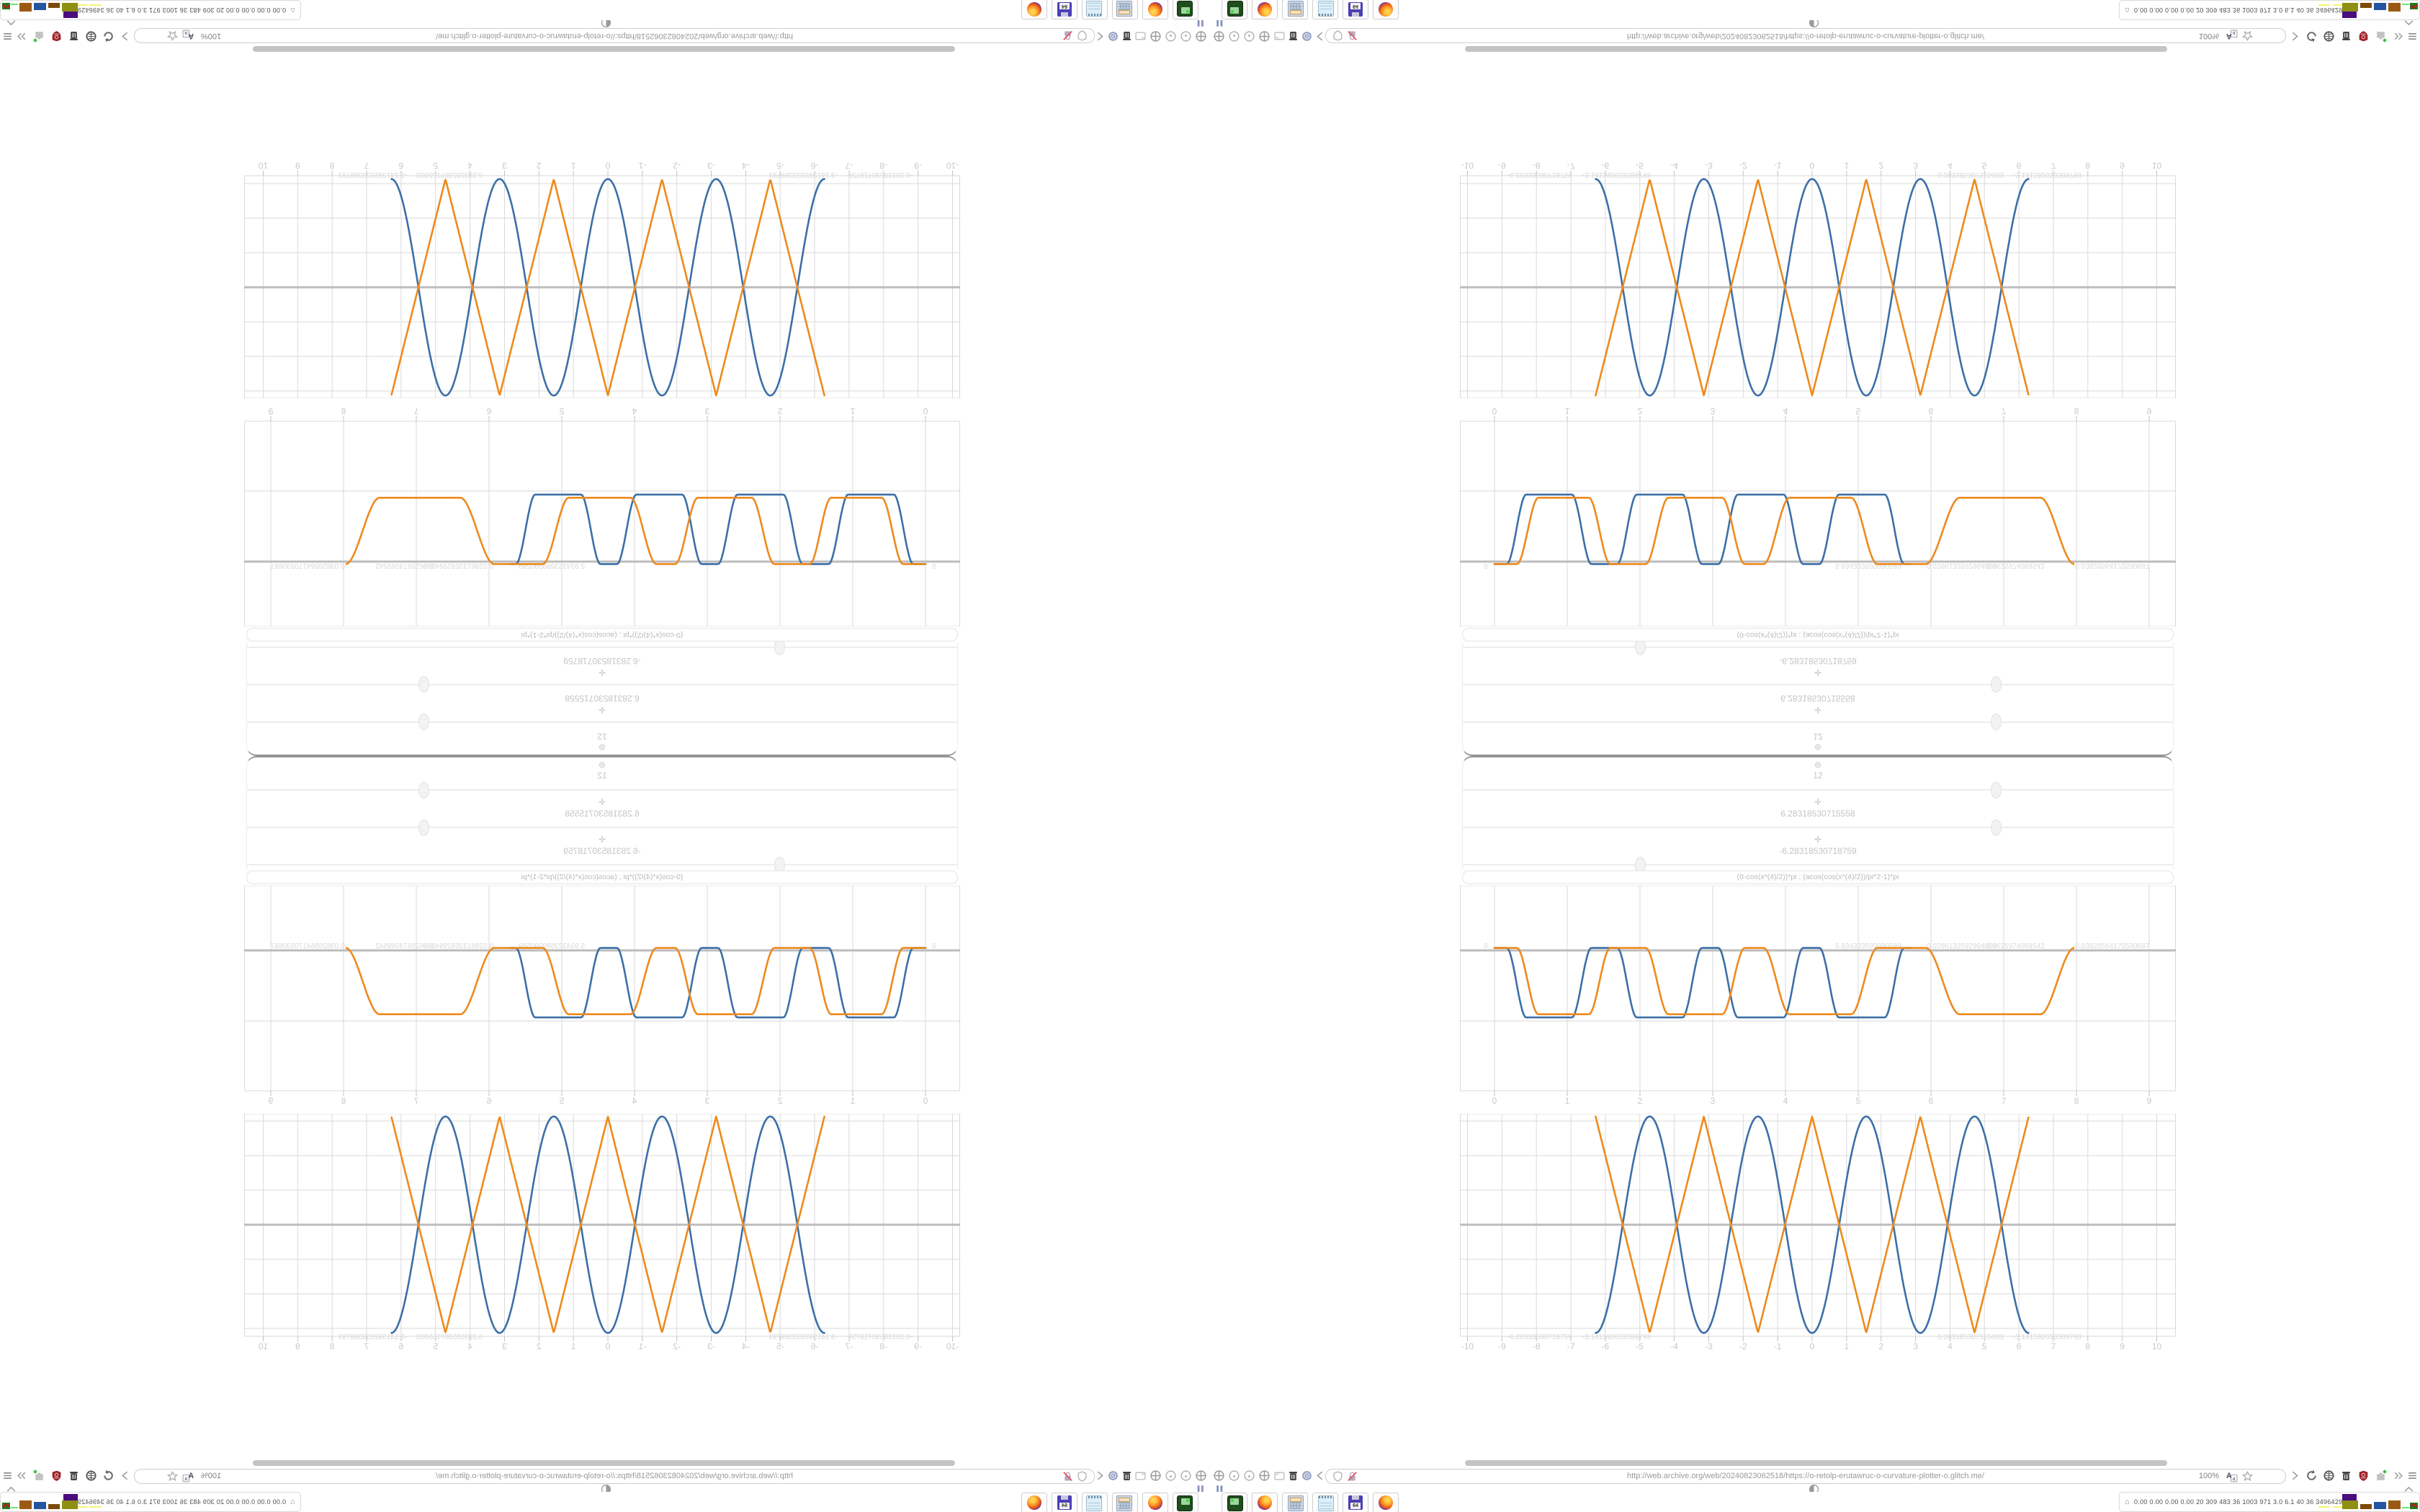  I want to click on hamburger-menu-icon, so click(2412, 36).